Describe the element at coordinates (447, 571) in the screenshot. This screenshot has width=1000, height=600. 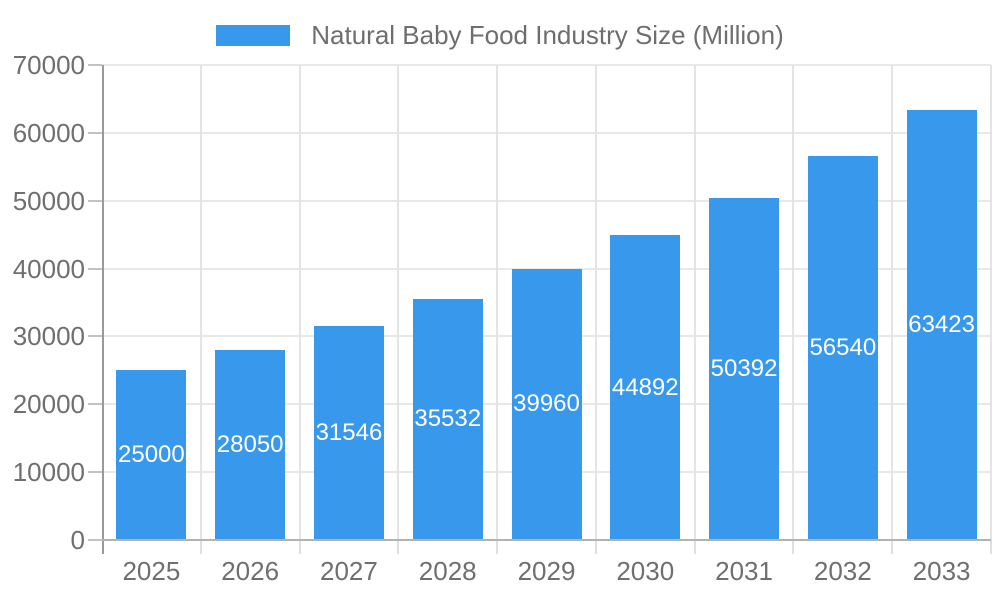
I see `x-tick-label: 2028` at that location.